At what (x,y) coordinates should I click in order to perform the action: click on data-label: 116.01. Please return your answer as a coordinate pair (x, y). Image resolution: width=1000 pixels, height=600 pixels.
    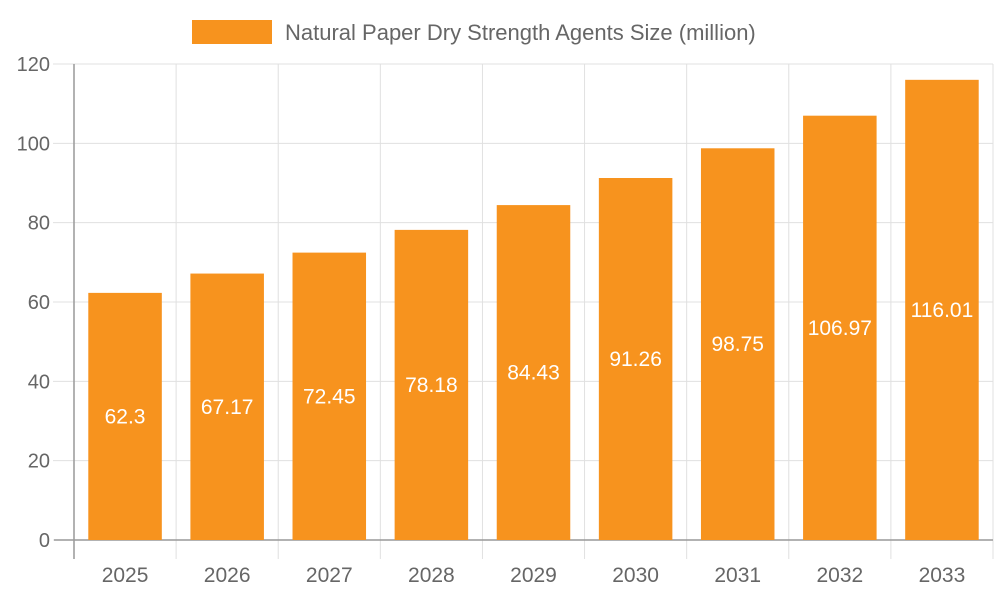
    Looking at the image, I should click on (942, 310).